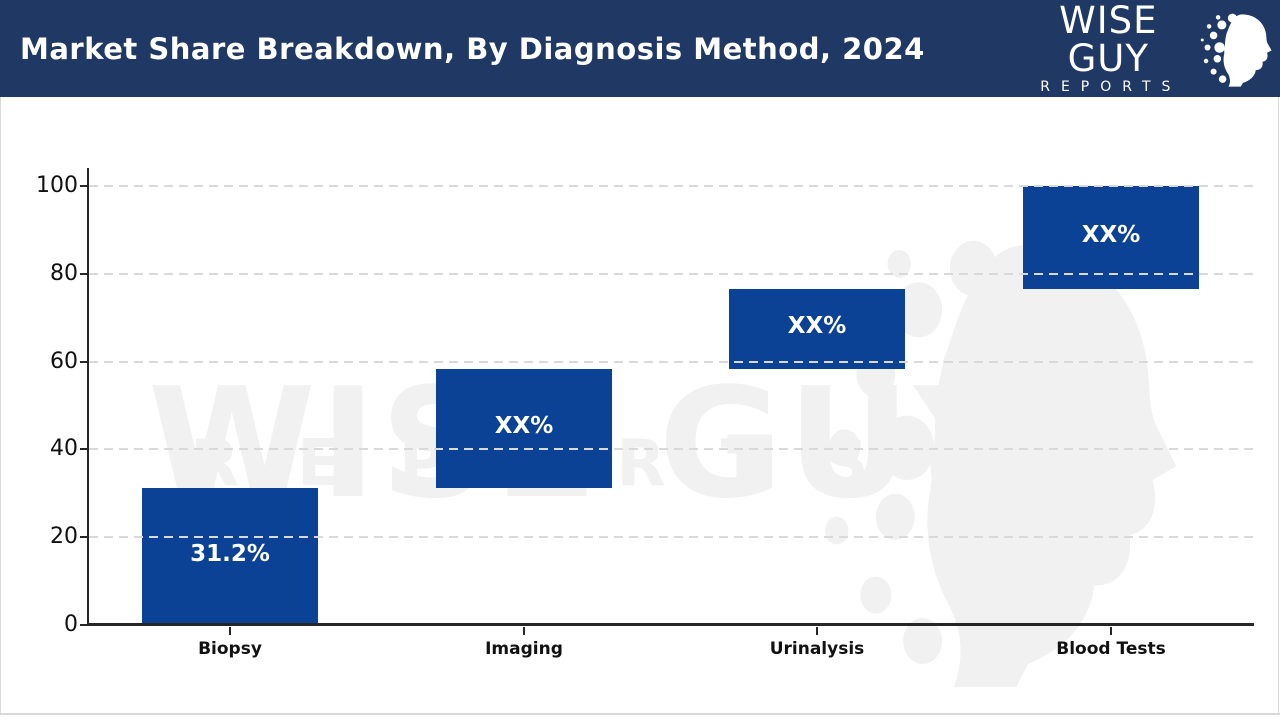 The image size is (1280, 720). I want to click on x-category-label: Blood Tests, so click(1111, 649).